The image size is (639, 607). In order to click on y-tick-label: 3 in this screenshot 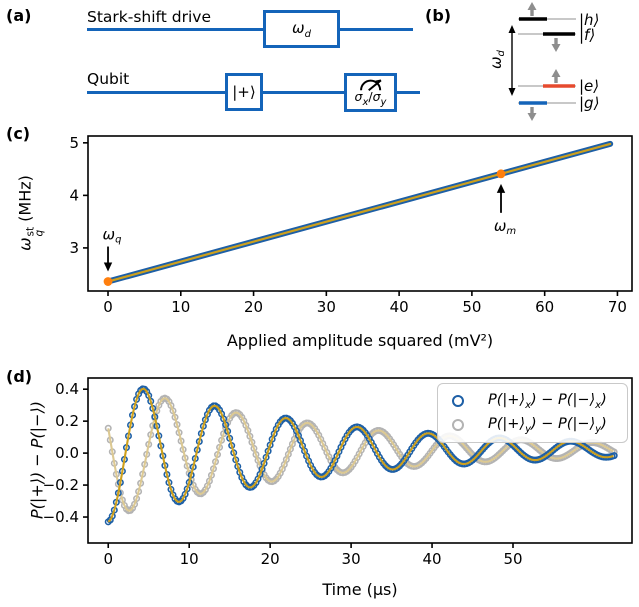, I will do `click(74, 248)`.